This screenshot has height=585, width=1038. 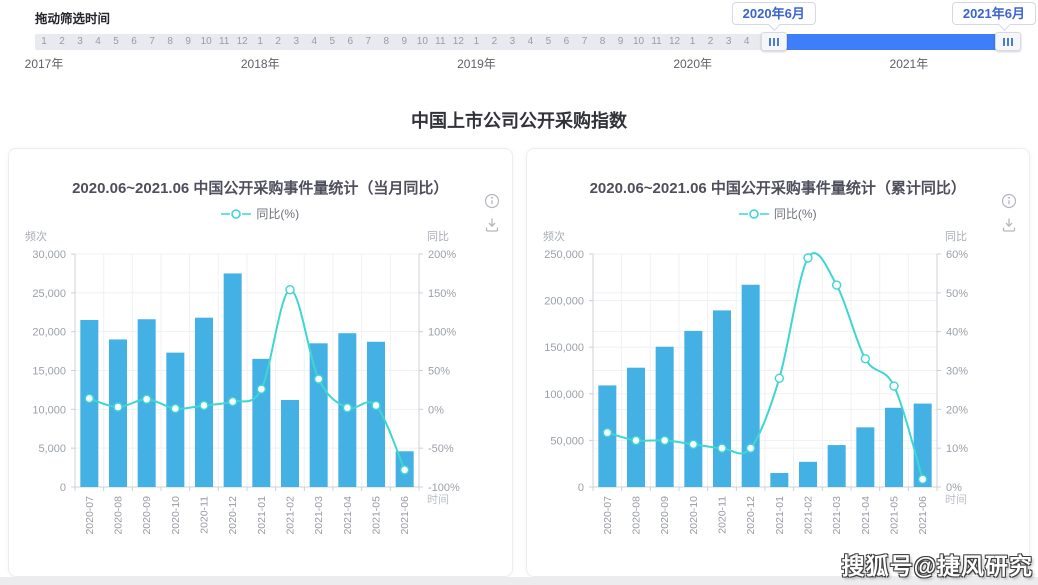 What do you see at coordinates (554, 236) in the screenshot?
I see `svg-text: 频次` at bounding box center [554, 236].